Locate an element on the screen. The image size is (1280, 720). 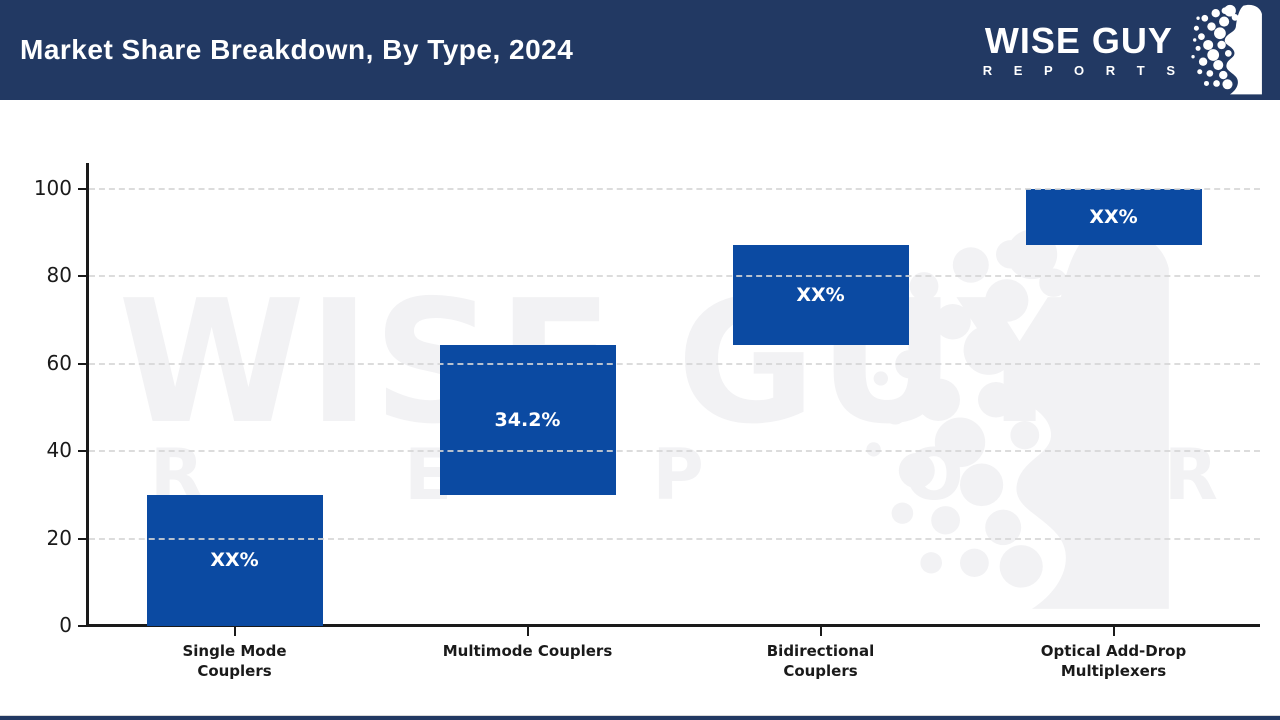
logo-wordmark: WISE GUY is located at coordinates (1078, 40).